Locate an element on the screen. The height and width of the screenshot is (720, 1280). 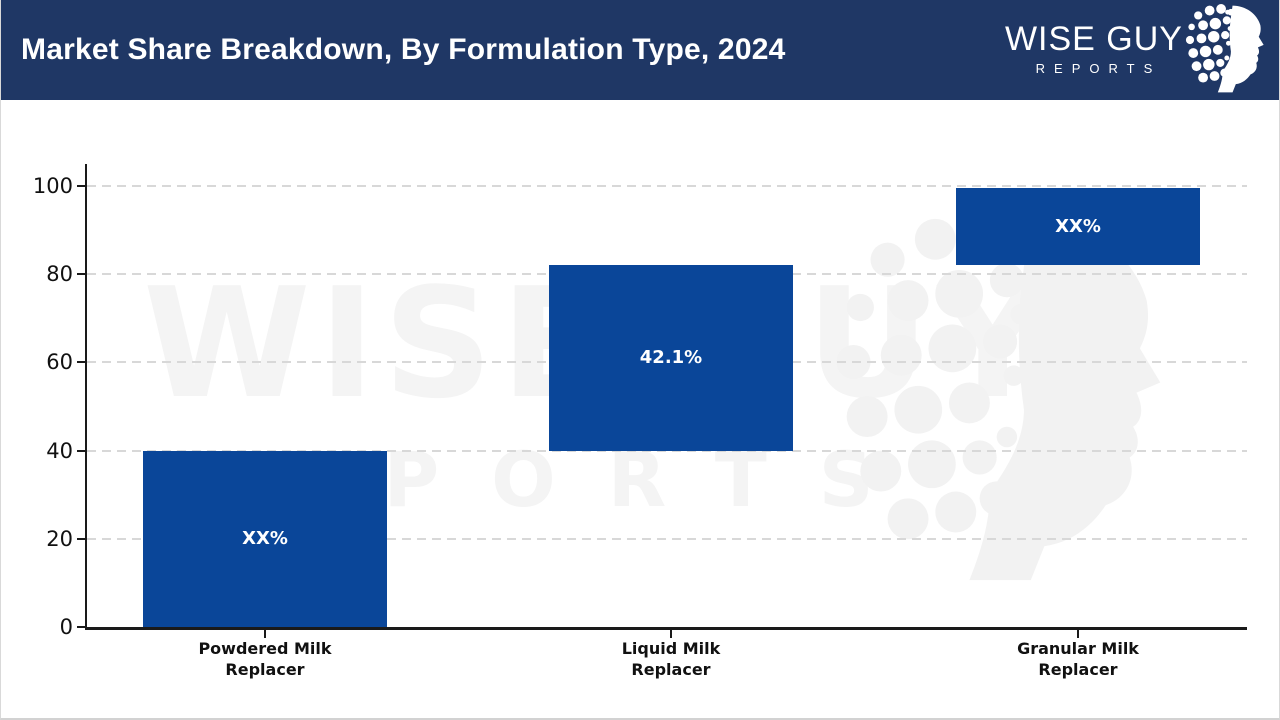
bar-1: 42.1% is located at coordinates (671, 357).